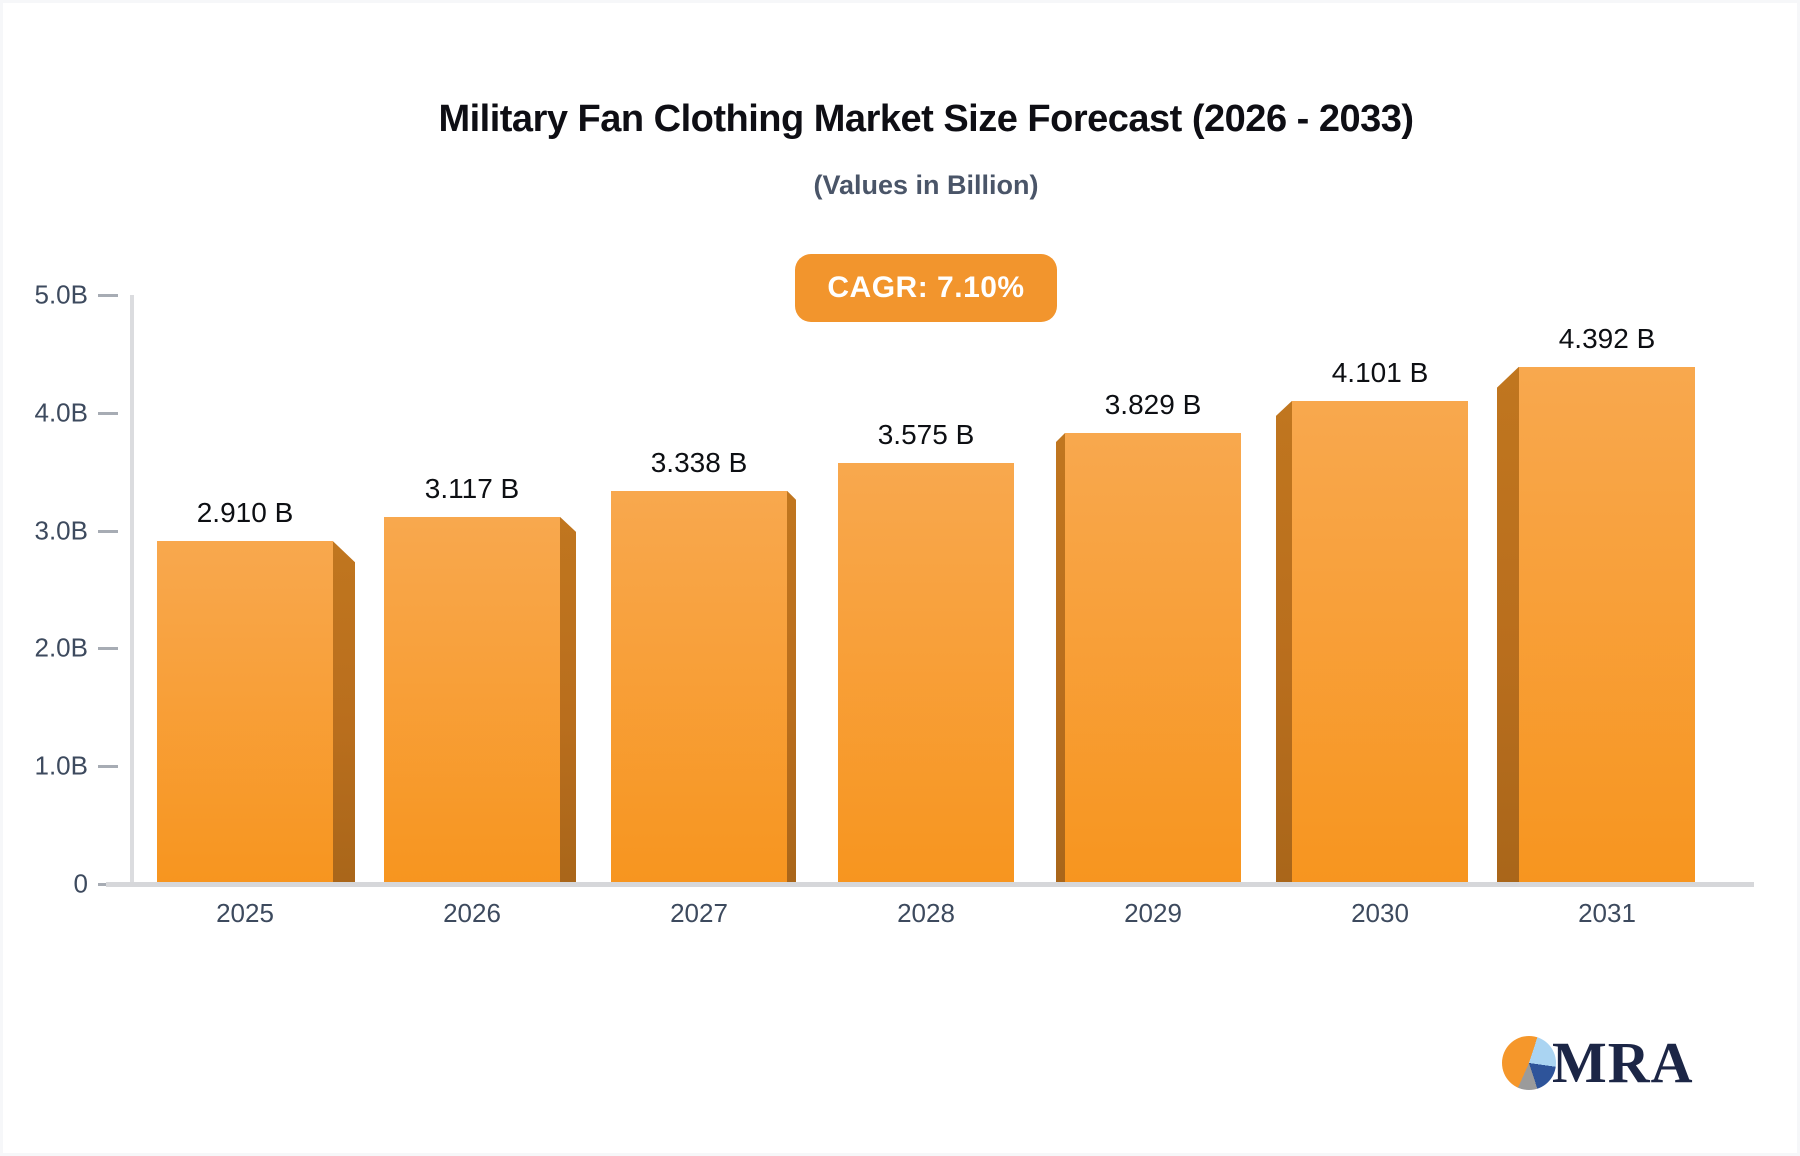  What do you see at coordinates (1153, 913) in the screenshot?
I see `x-axis-label-2029: 2029` at bounding box center [1153, 913].